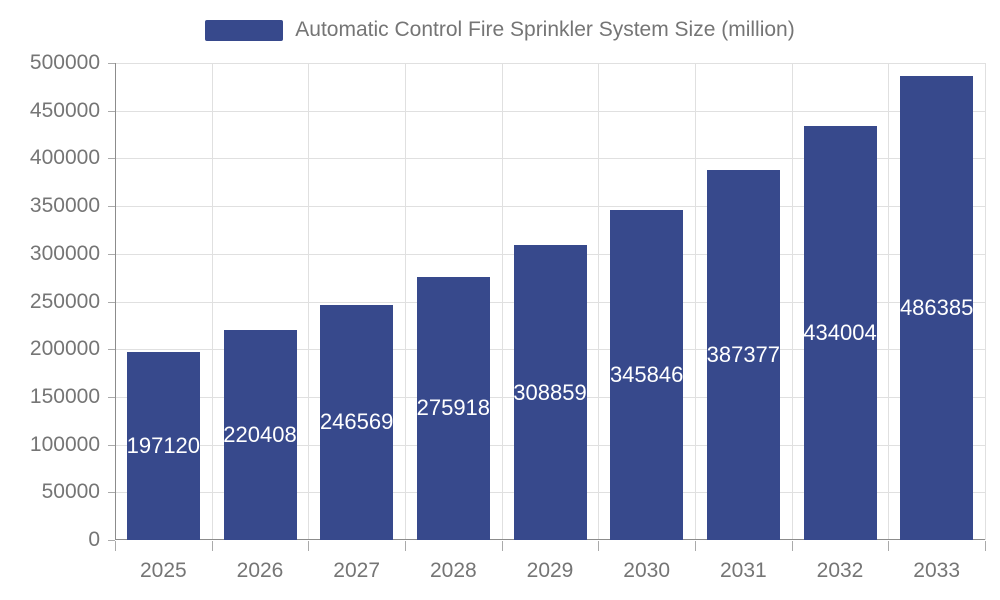 The width and height of the screenshot is (1000, 600). Describe the element at coordinates (453, 570) in the screenshot. I see `x-axis-tick-label: 2028` at that location.